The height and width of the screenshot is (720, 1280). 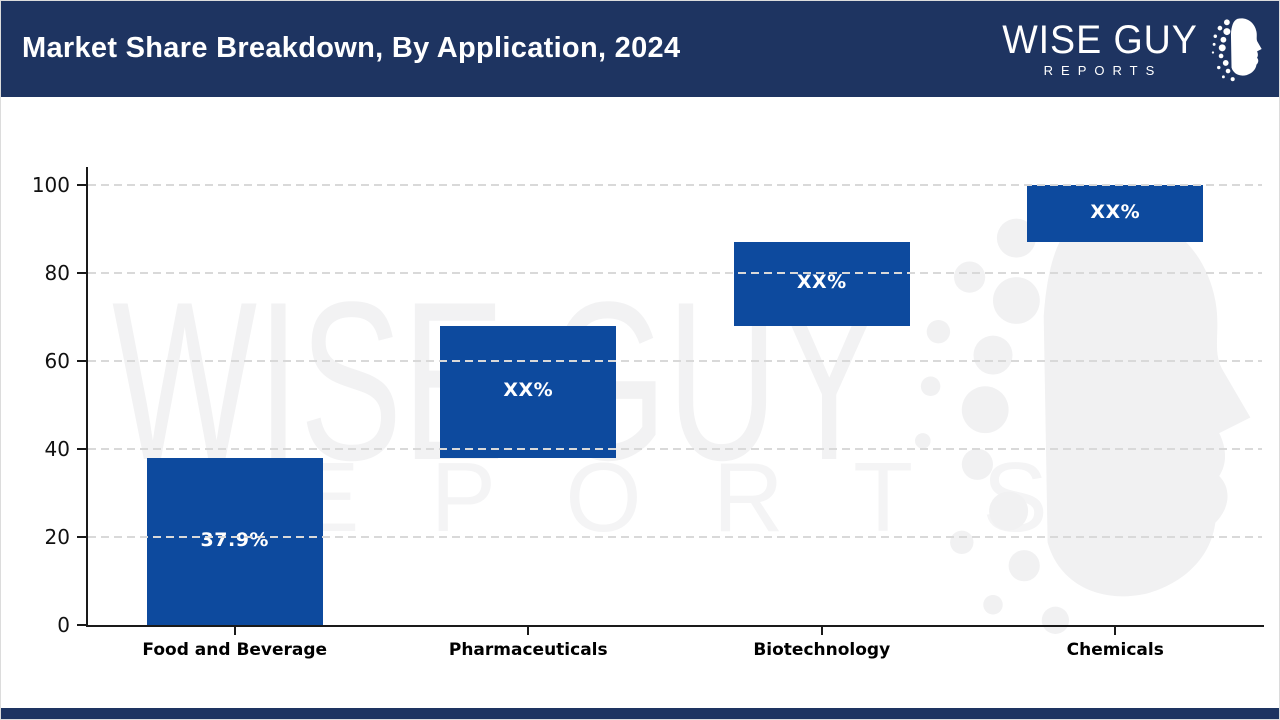 I want to click on bar-food-and-beverage: 37.9%, so click(x=234, y=541).